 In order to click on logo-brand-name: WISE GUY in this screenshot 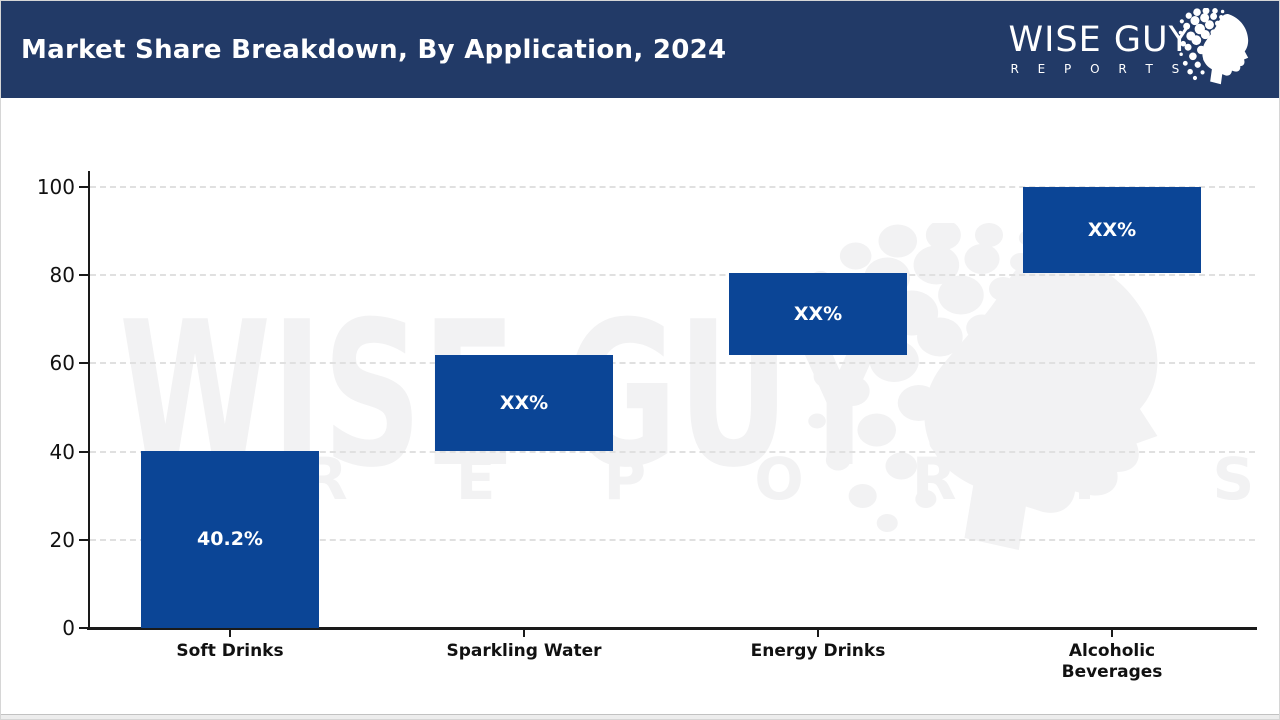, I will do `click(1099, 40)`.